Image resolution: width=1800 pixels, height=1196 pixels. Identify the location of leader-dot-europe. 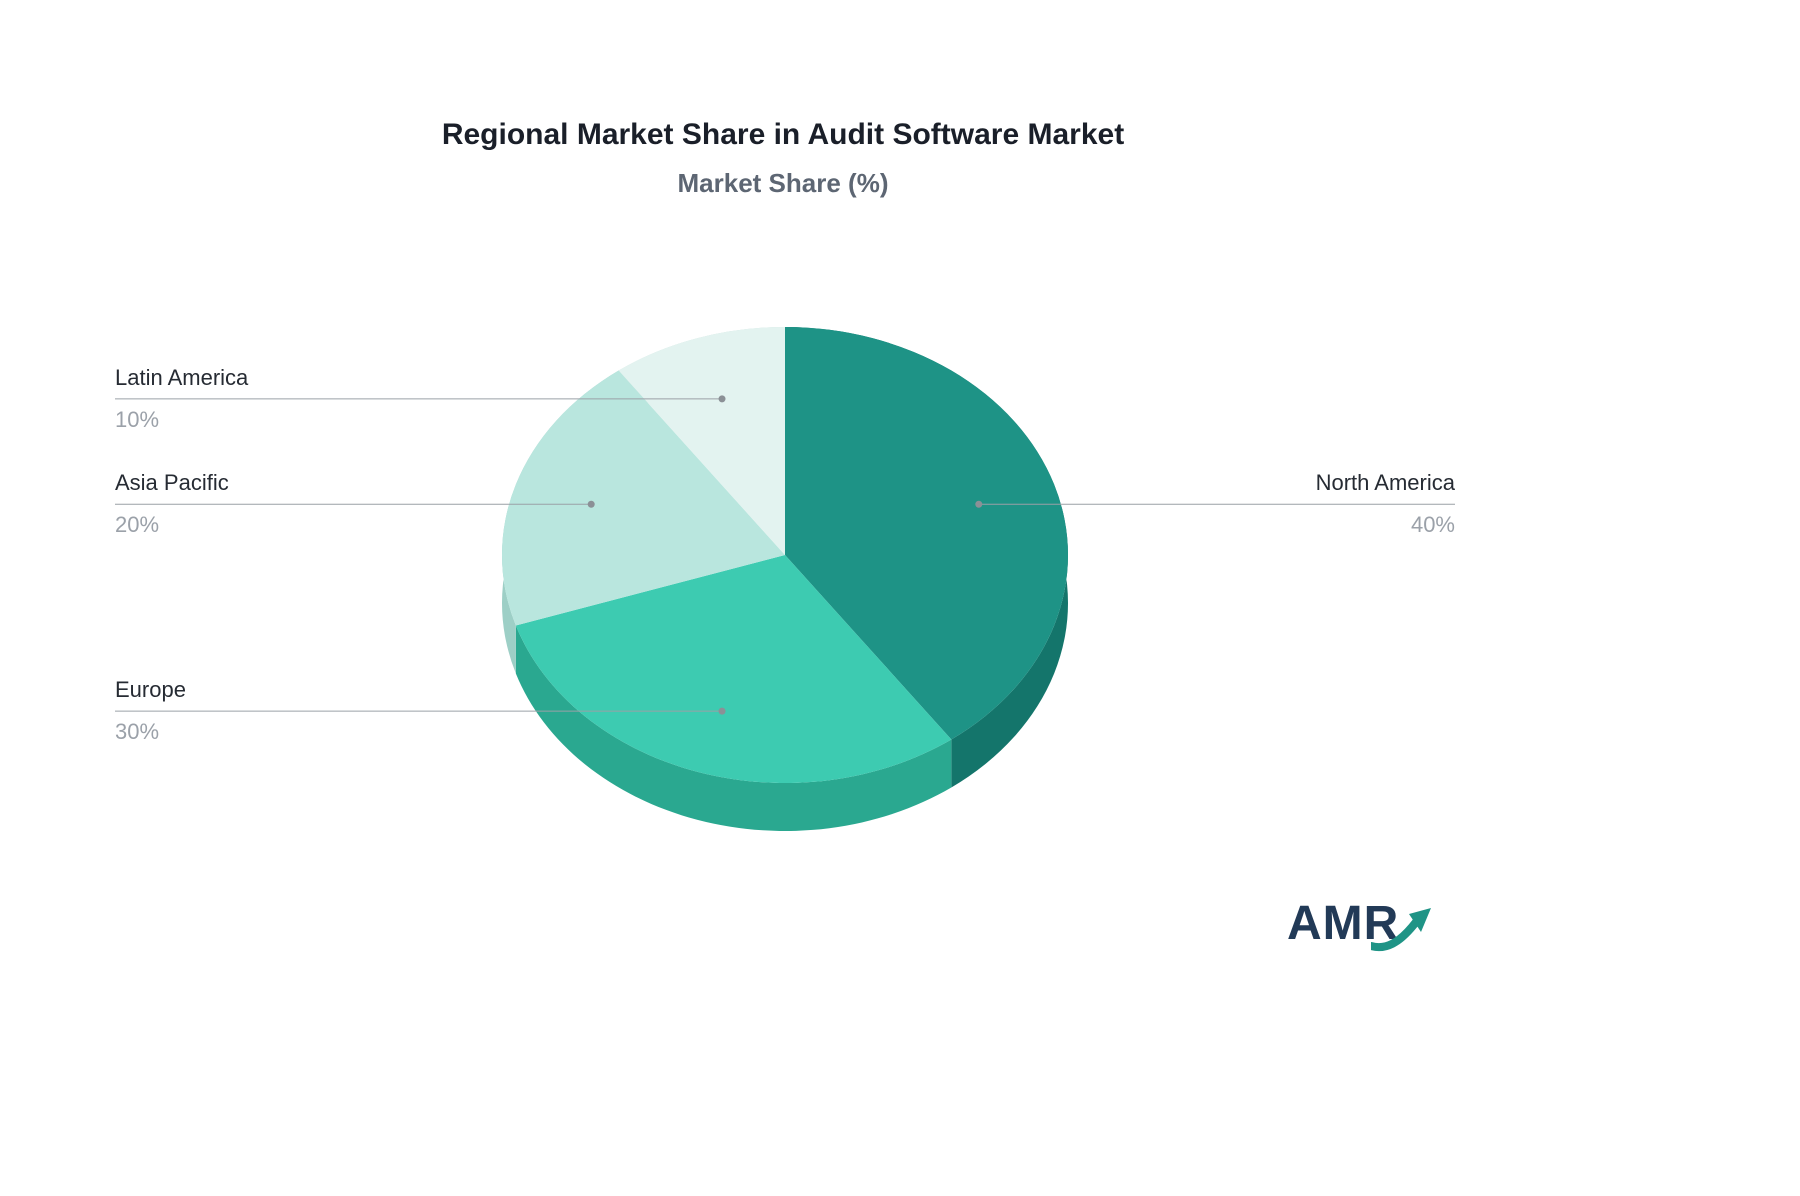
(722, 711).